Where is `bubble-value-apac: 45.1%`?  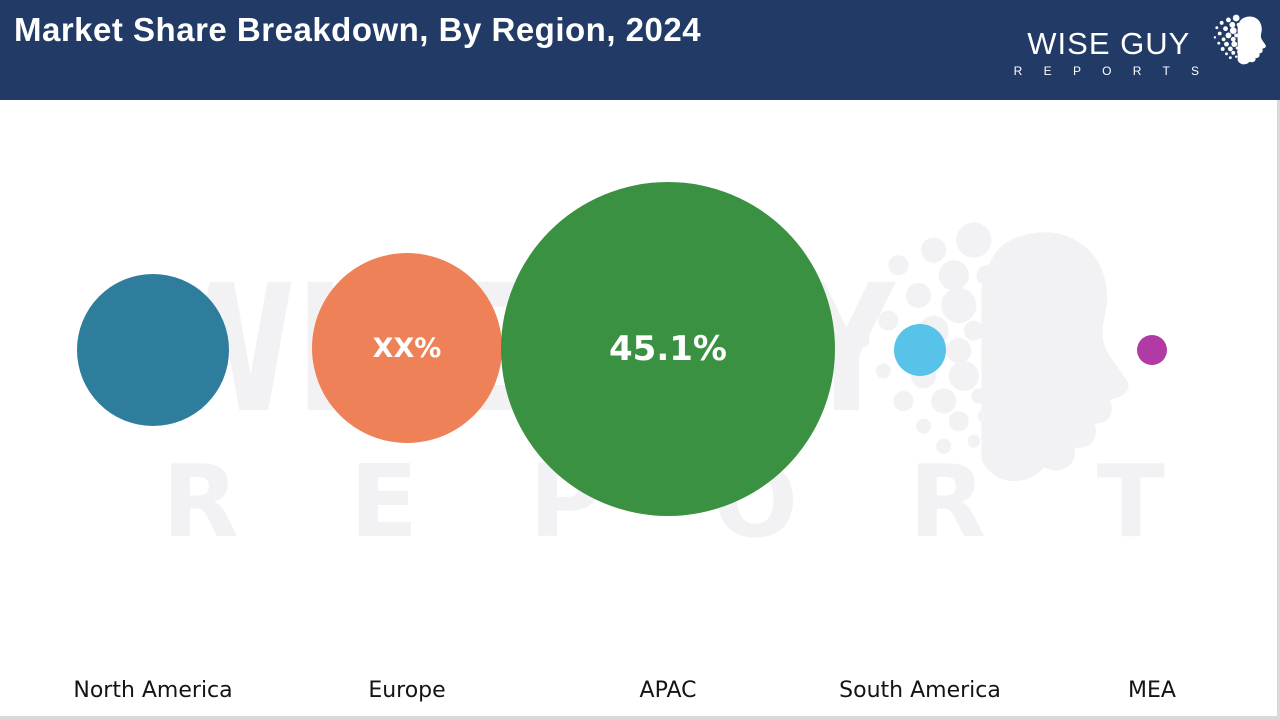 bubble-value-apac: 45.1% is located at coordinates (668, 349).